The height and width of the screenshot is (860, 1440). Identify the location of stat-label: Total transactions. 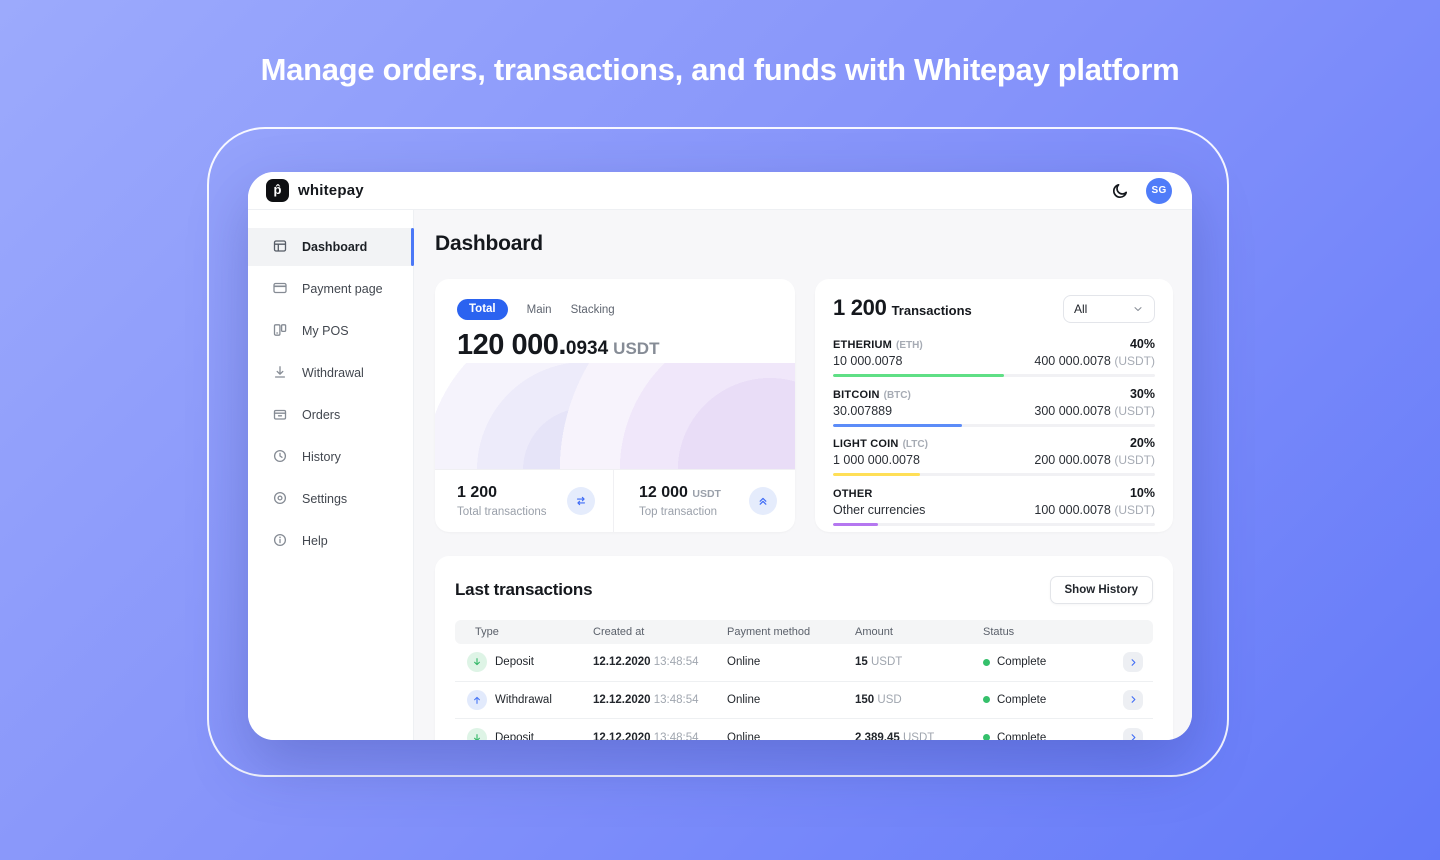
(502, 512).